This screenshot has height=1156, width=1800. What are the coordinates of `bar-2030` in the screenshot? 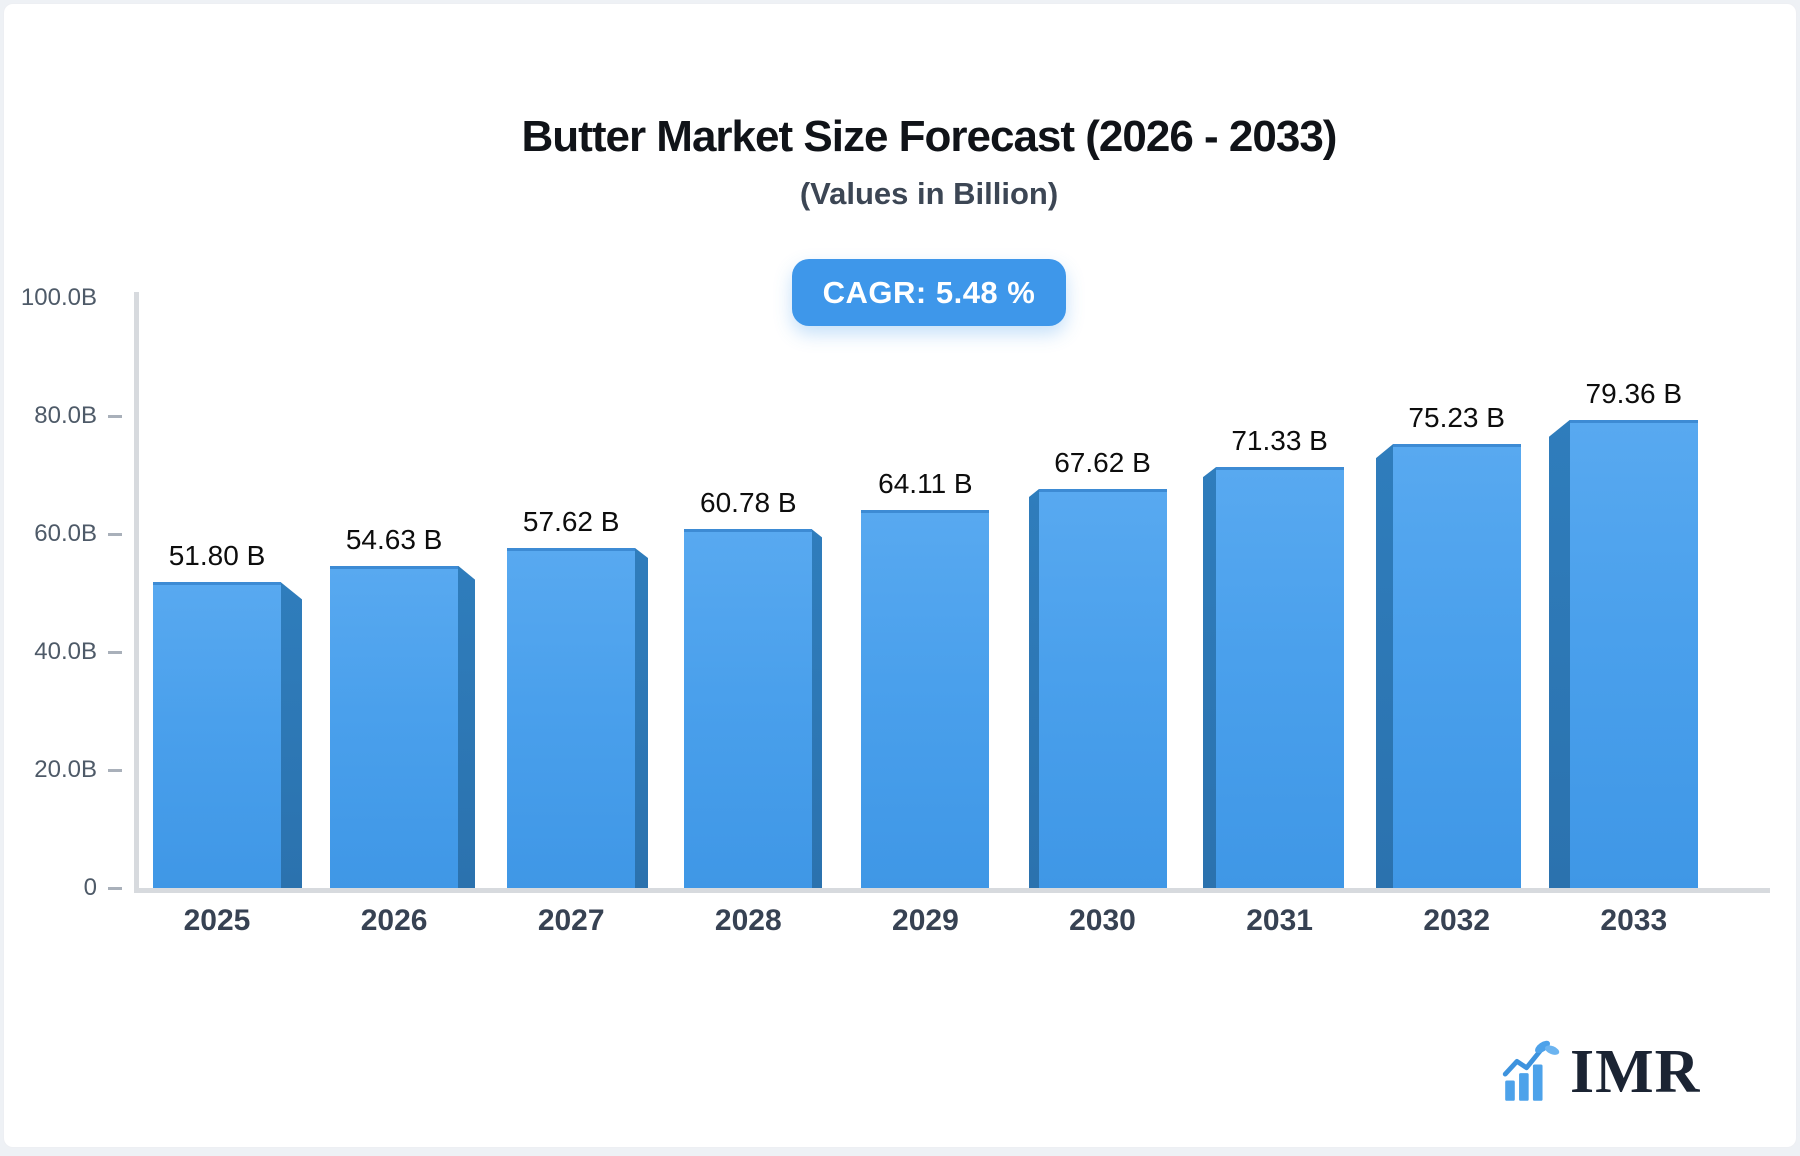 It's located at (1103, 688).